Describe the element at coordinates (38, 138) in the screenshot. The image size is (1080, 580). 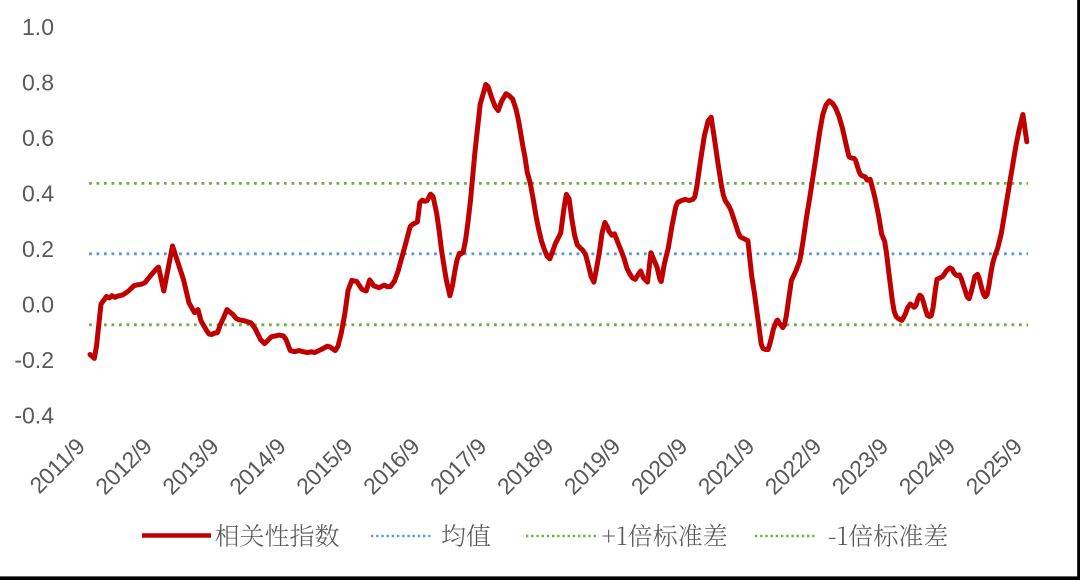
I see `svg-text: 0.6` at that location.